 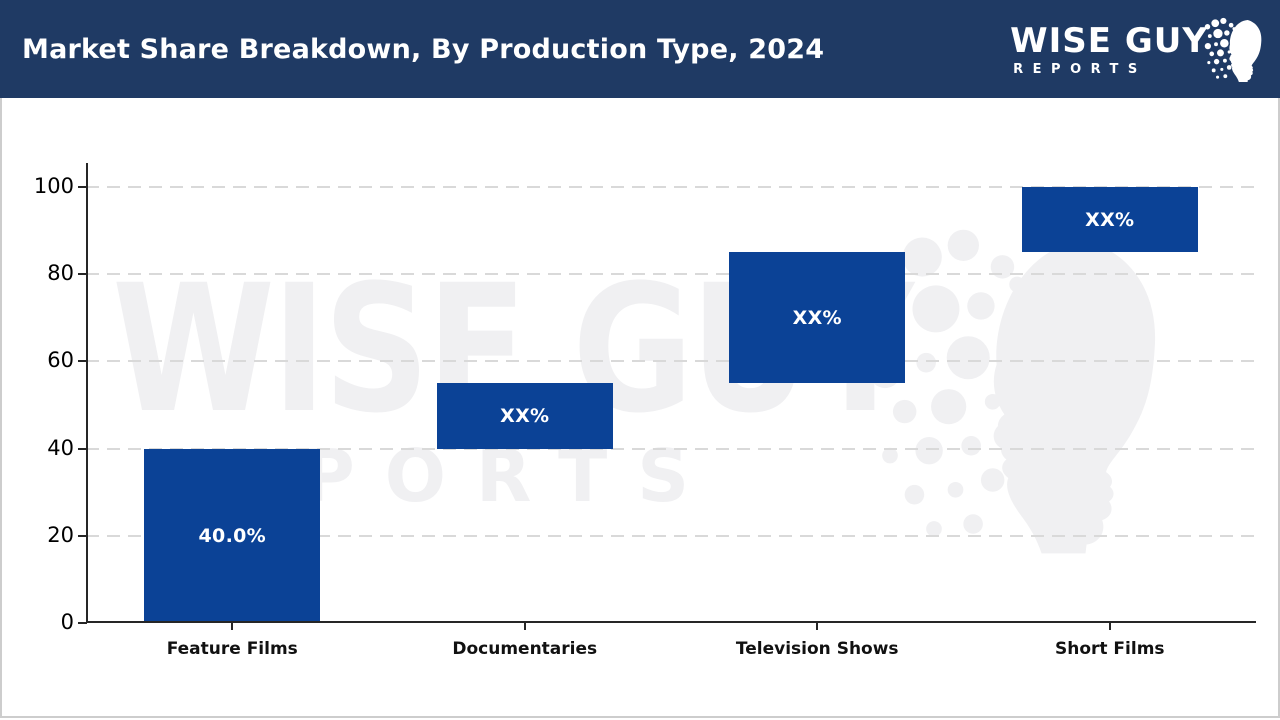 I want to click on x-category-label: Feature Films, so click(x=232, y=649).